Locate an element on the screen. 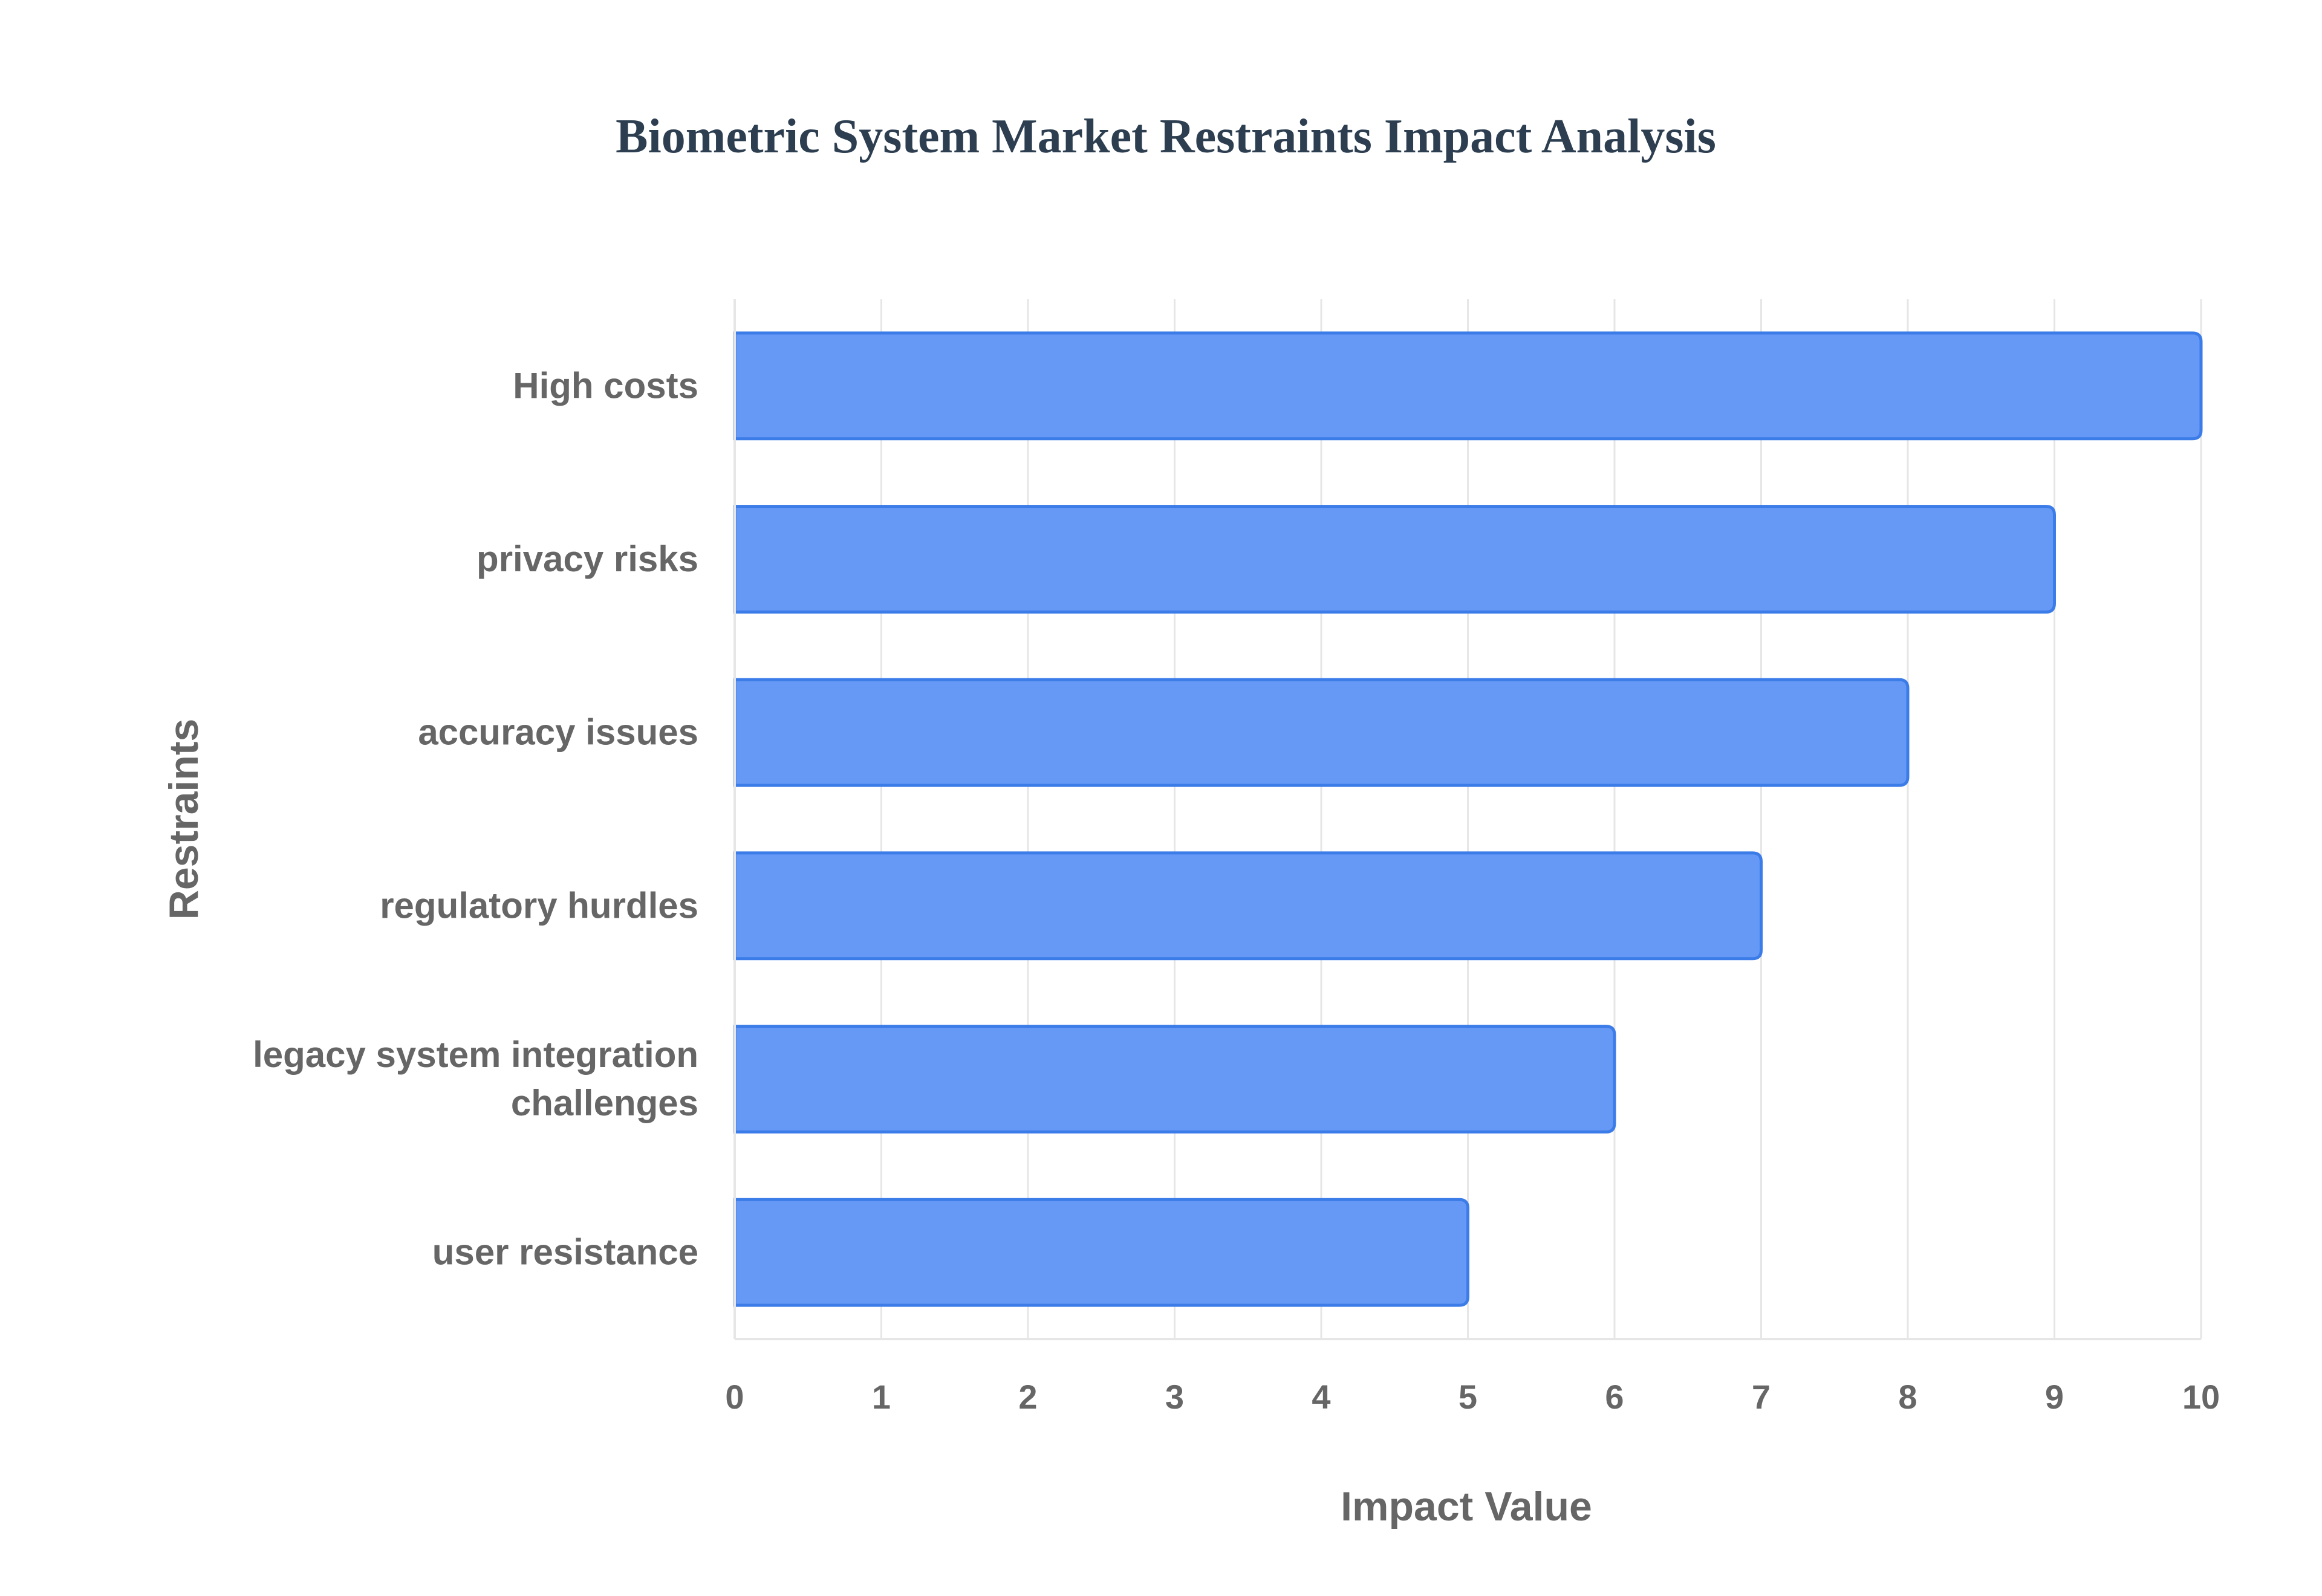 Image resolution: width=2322 pixels, height=1596 pixels. category-label-line: privacy risks is located at coordinates (587, 559).